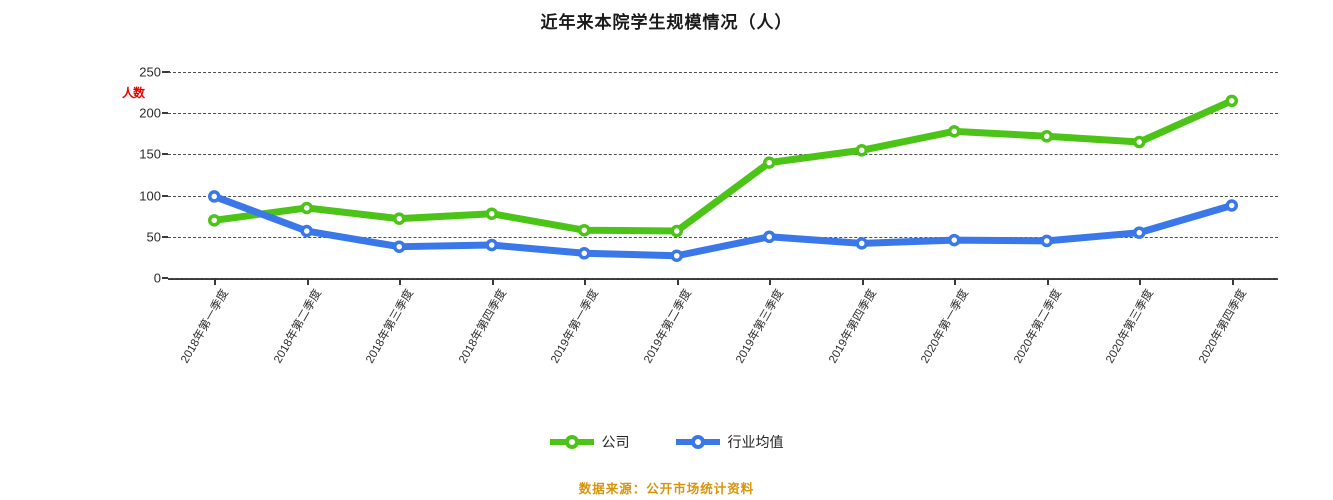 Image resolution: width=1333 pixels, height=500 pixels. I want to click on y-tick-label-50: 50, so click(153, 237).